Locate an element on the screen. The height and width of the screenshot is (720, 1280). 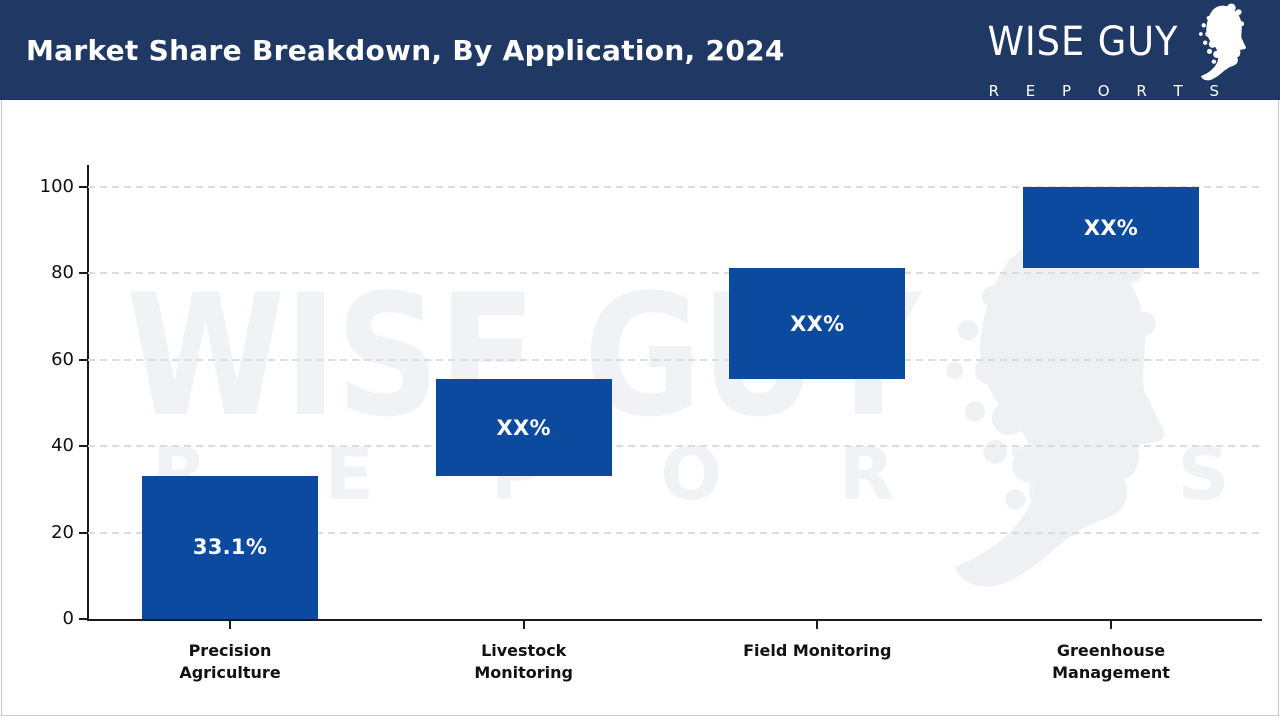
brand-logo: WISE GUY R E P O R T S is located at coordinates (1109, 50).